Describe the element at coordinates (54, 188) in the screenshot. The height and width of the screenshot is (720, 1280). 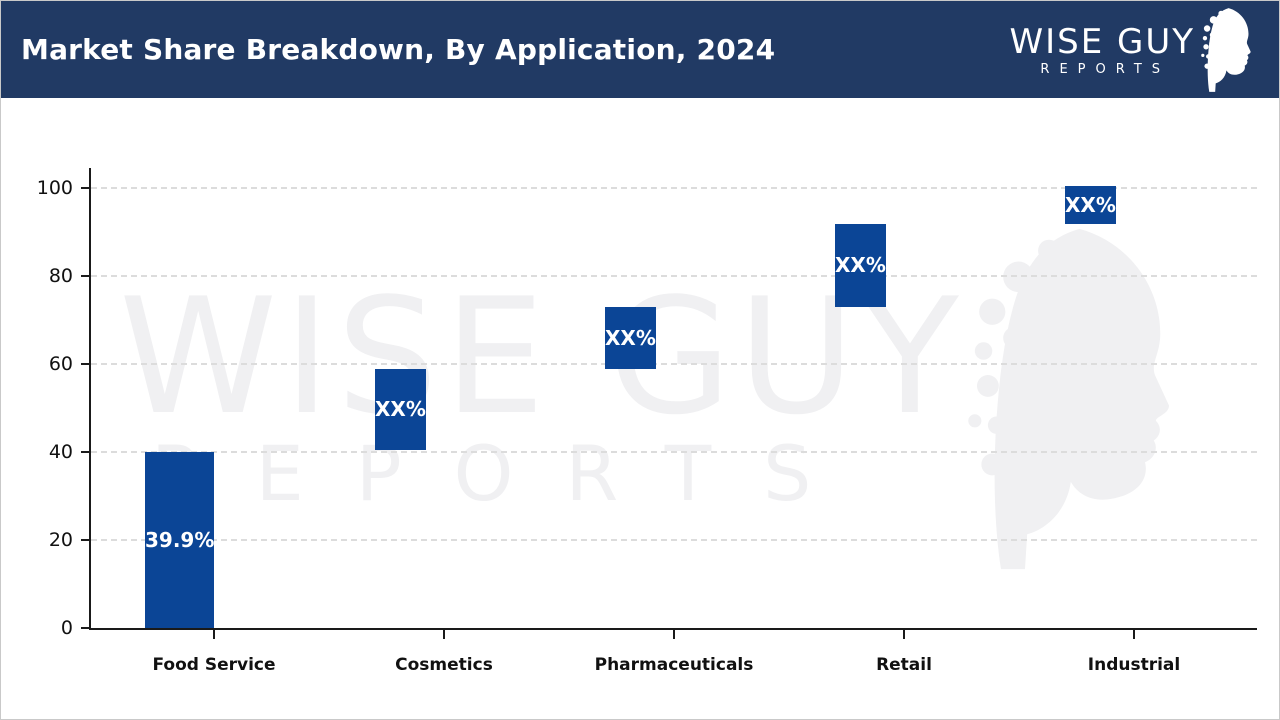
I see `y-axis-tick-label: 100` at that location.